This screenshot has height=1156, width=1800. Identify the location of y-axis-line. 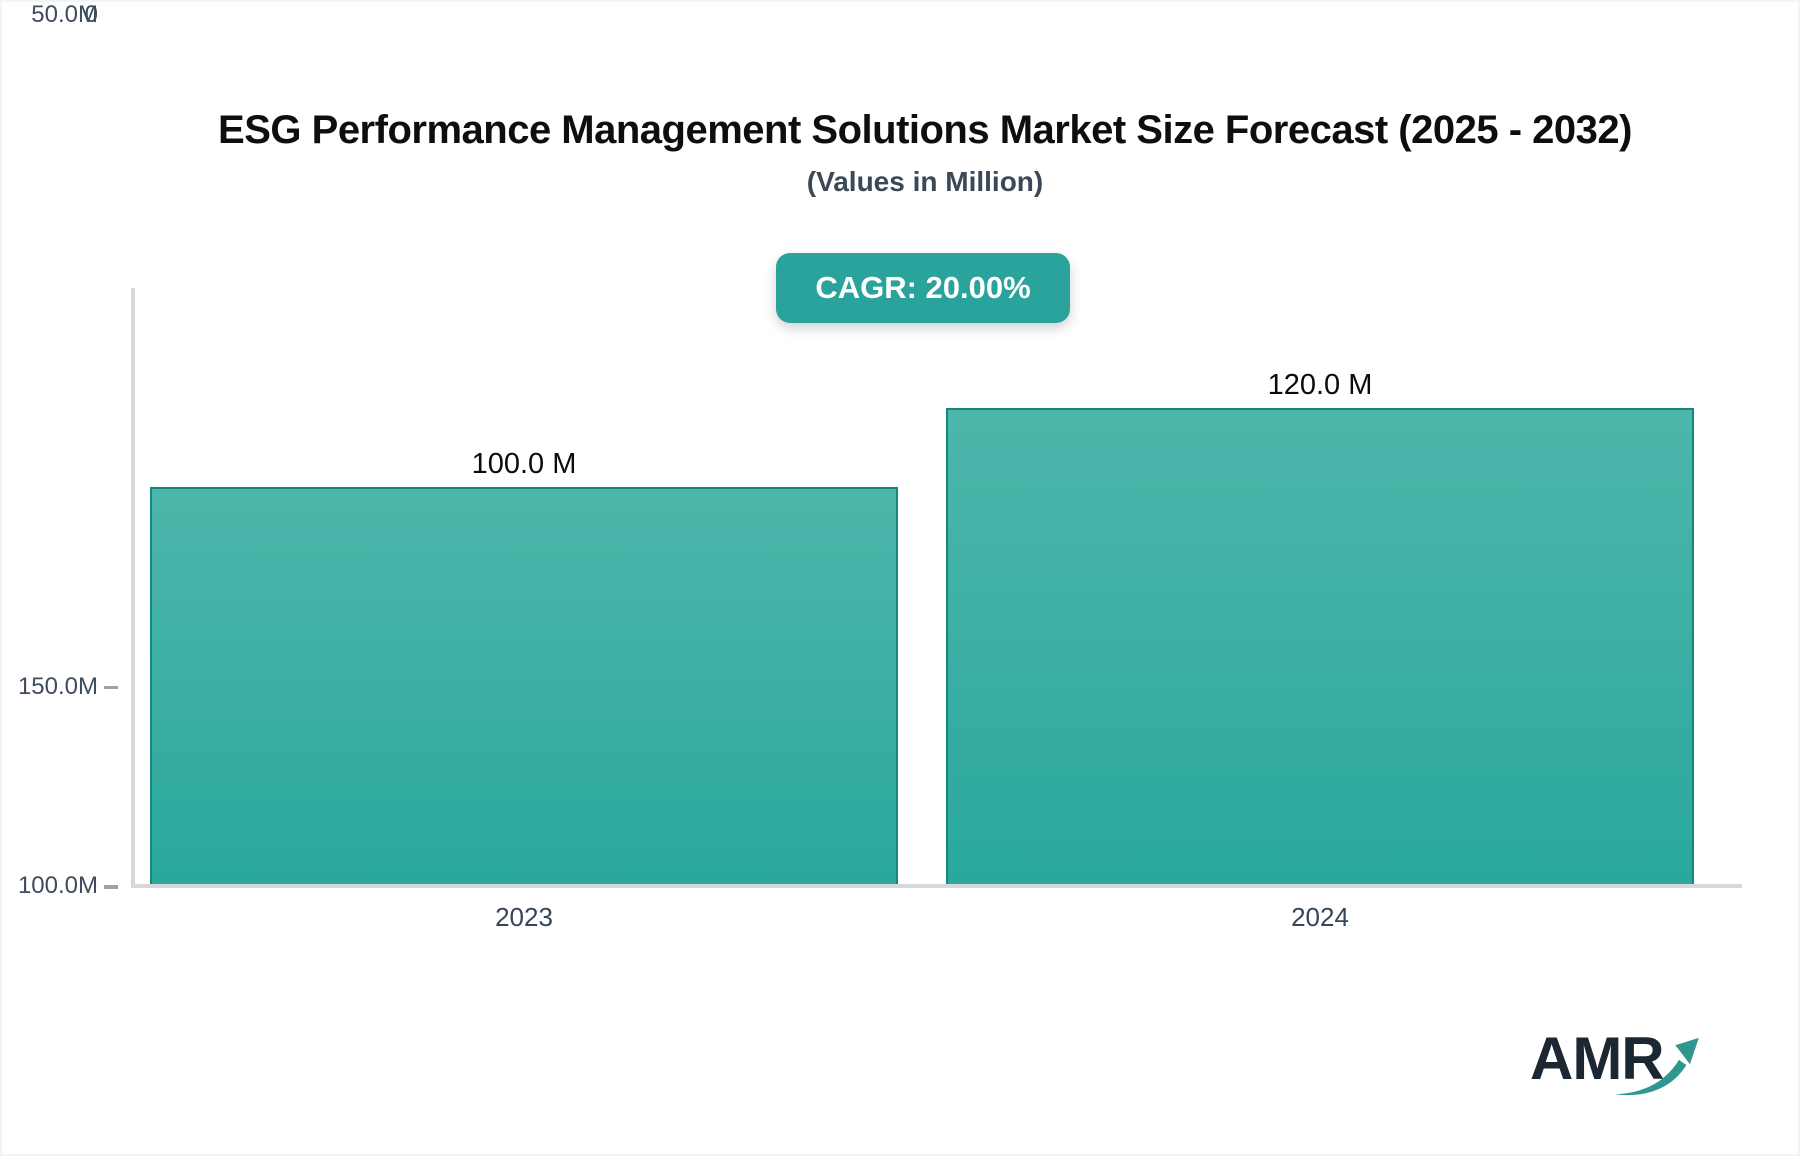
(133, 588).